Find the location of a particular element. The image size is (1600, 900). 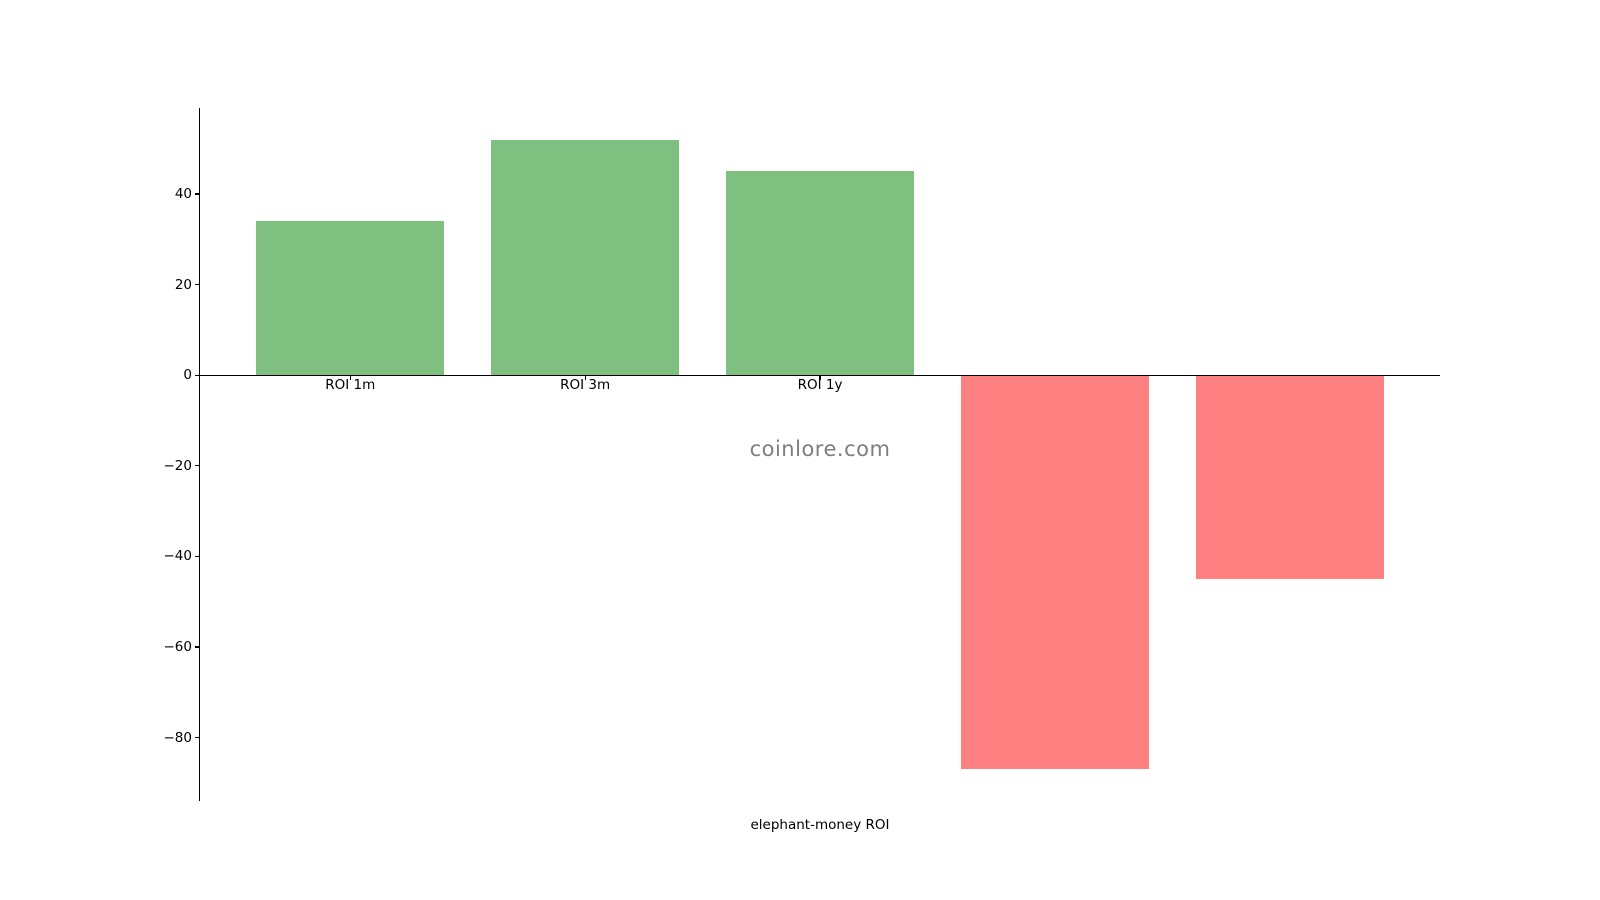

x-tick-label-1: ROI 3m is located at coordinates (585, 384).